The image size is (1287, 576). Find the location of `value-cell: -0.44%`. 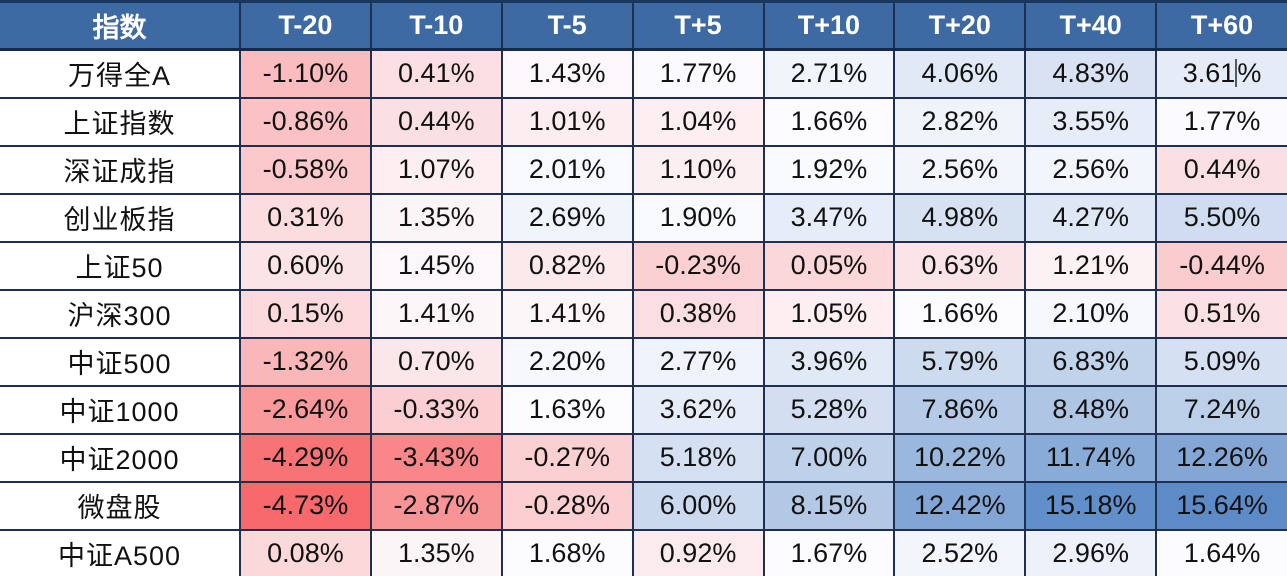

value-cell: -0.44% is located at coordinates (1221, 265).